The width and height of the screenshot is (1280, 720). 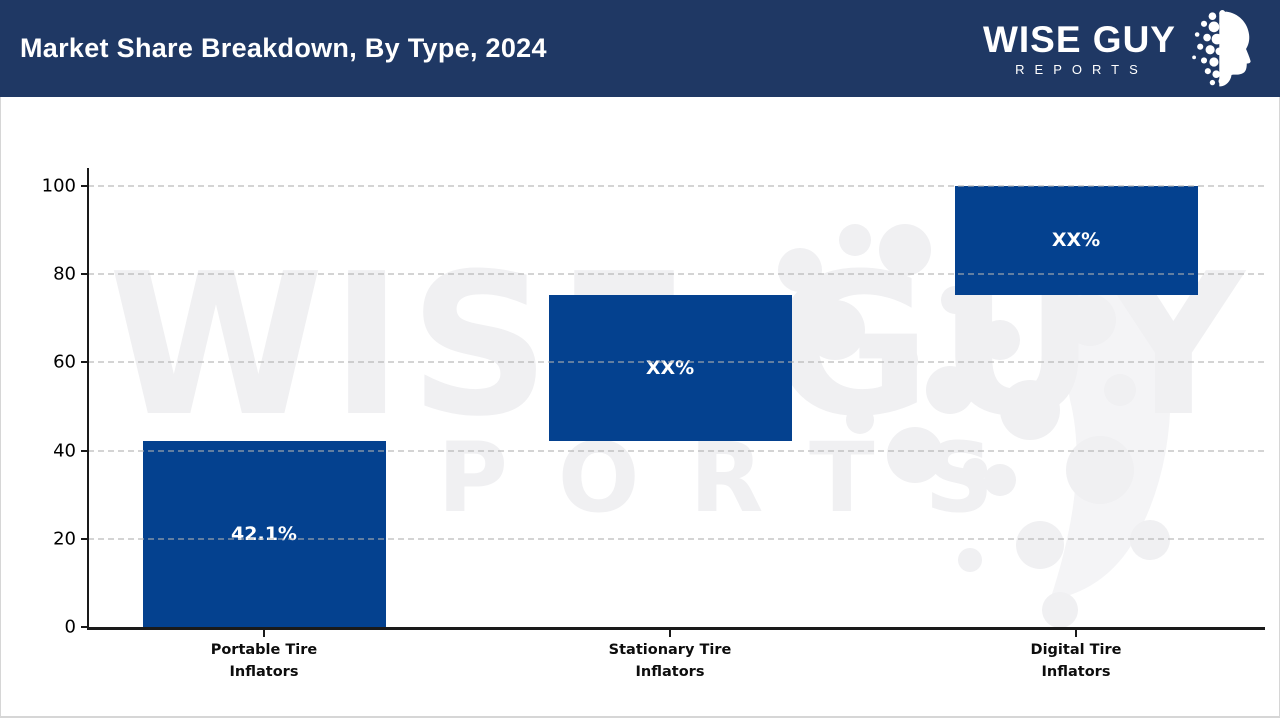 What do you see at coordinates (1079, 39) in the screenshot?
I see `logo-wordmark: WISE GUY` at bounding box center [1079, 39].